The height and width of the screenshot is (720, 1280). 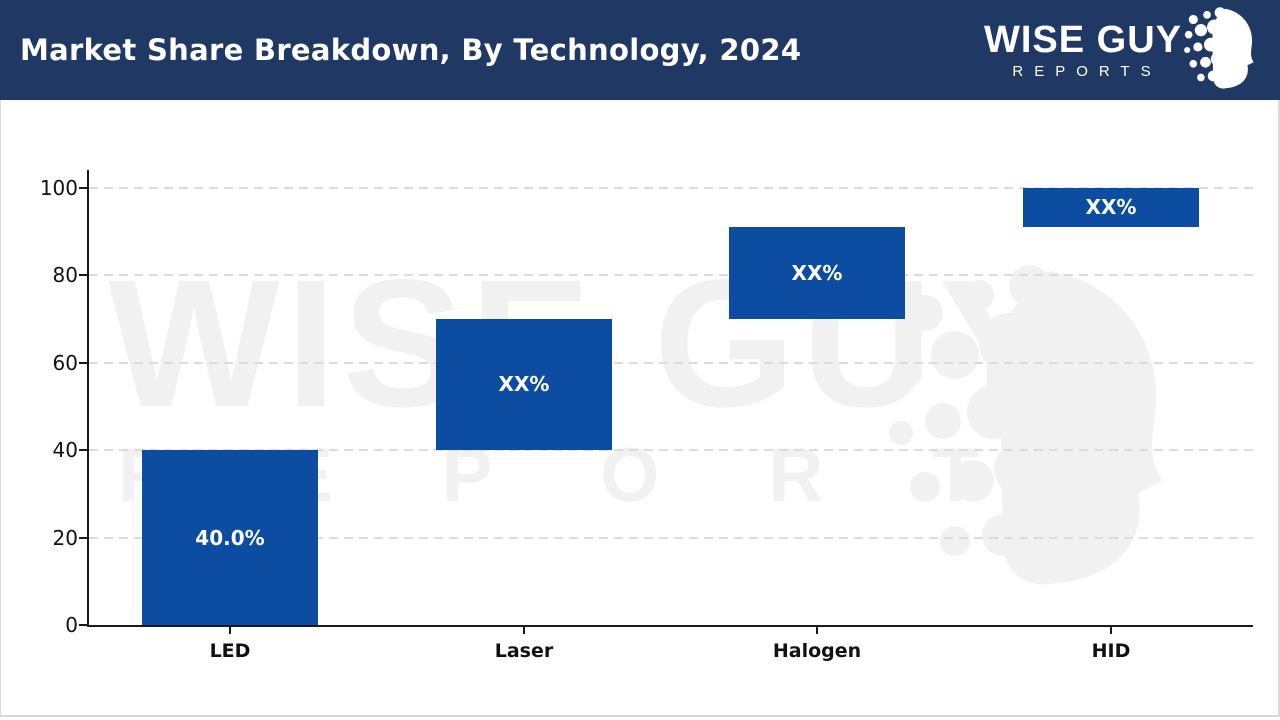 What do you see at coordinates (230, 651) in the screenshot?
I see `x-axis-category-label: LED` at bounding box center [230, 651].